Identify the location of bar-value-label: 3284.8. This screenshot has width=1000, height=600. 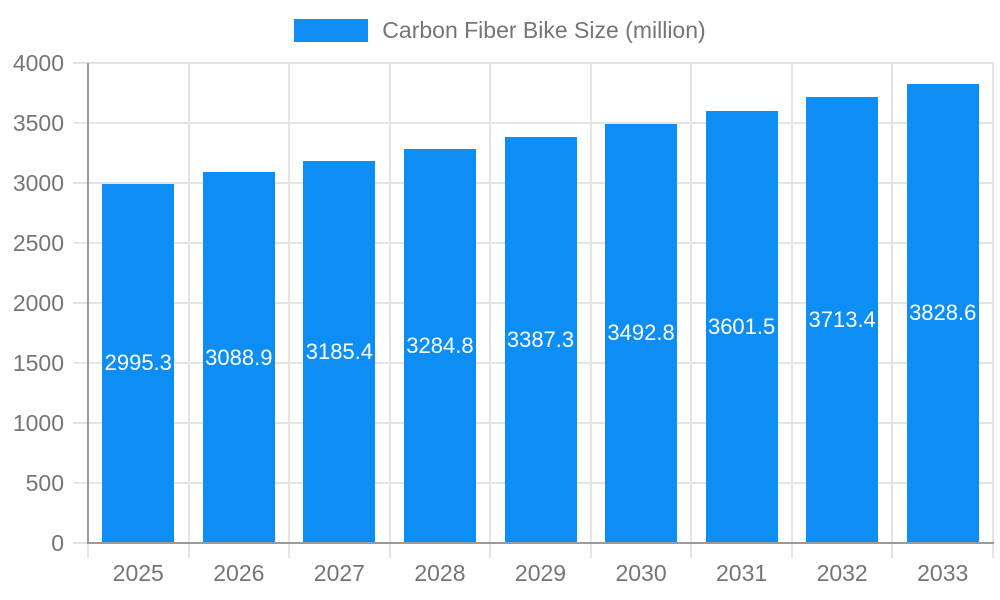
(440, 345).